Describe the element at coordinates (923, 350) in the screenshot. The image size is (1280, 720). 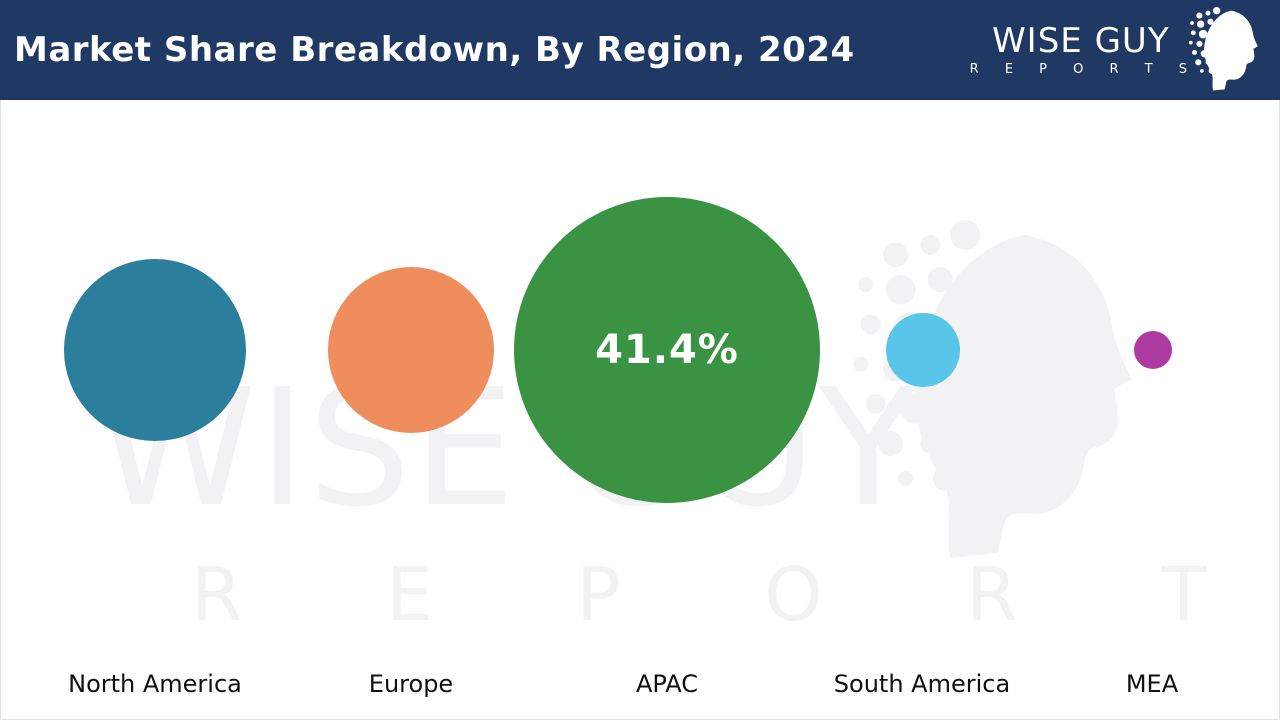
I see `bubble-south-america` at that location.